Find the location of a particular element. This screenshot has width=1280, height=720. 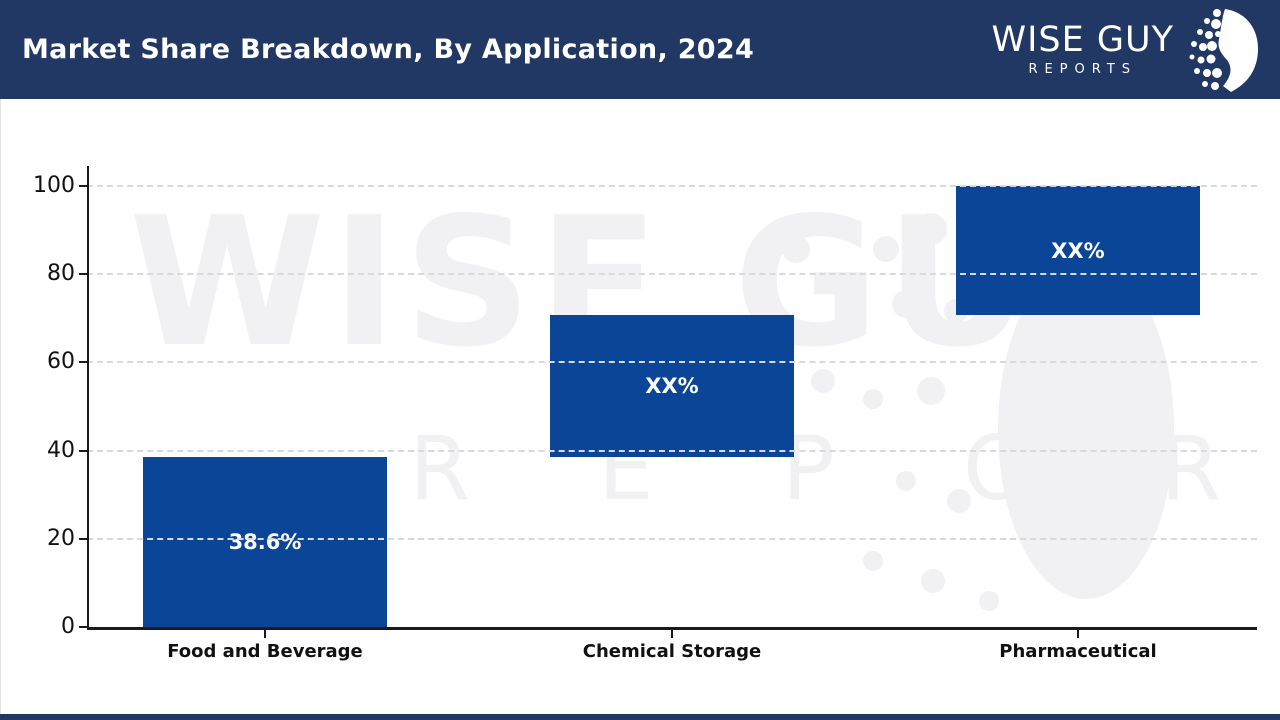

bar-value-label-chemical-storage: XX% is located at coordinates (672, 385).